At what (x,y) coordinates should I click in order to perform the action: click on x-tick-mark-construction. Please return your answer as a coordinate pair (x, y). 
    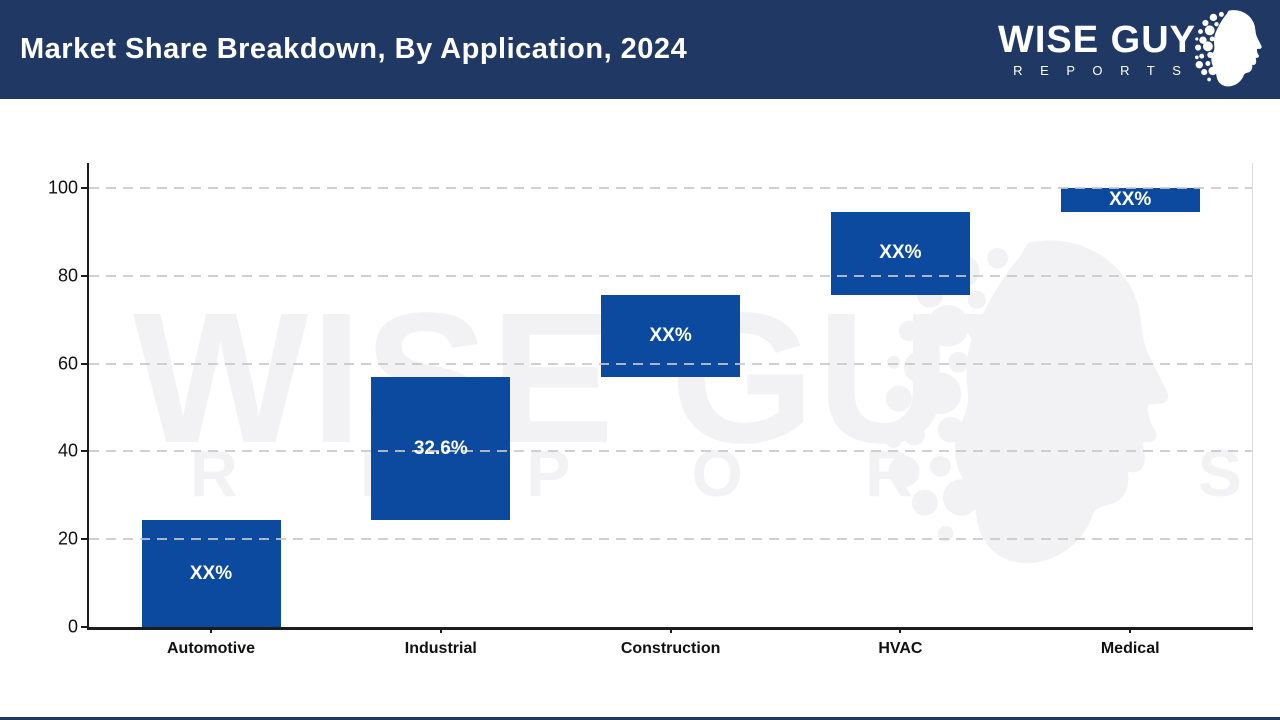
    Looking at the image, I should click on (670, 630).